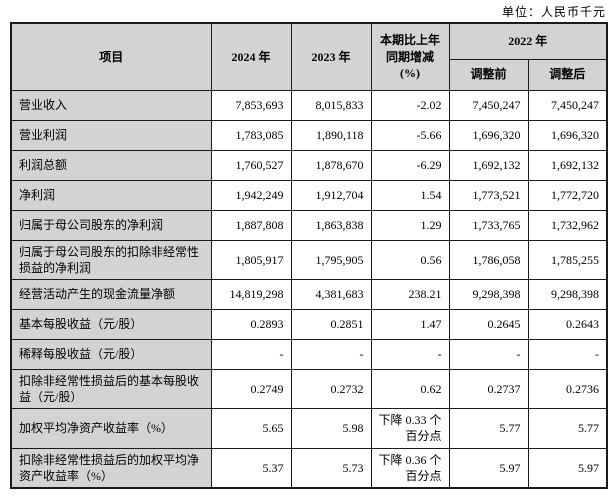 This screenshot has width=616, height=500. Describe the element at coordinates (410, 135) in the screenshot. I see `change-cell: -5.66` at that location.